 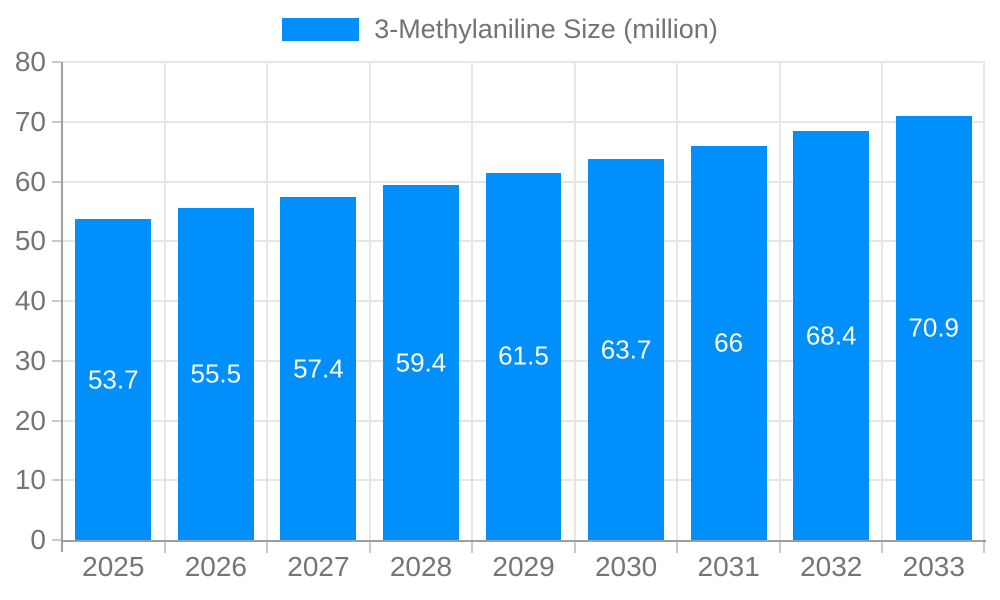 What do you see at coordinates (113, 566) in the screenshot?
I see `x-tick-label: 2025` at bounding box center [113, 566].